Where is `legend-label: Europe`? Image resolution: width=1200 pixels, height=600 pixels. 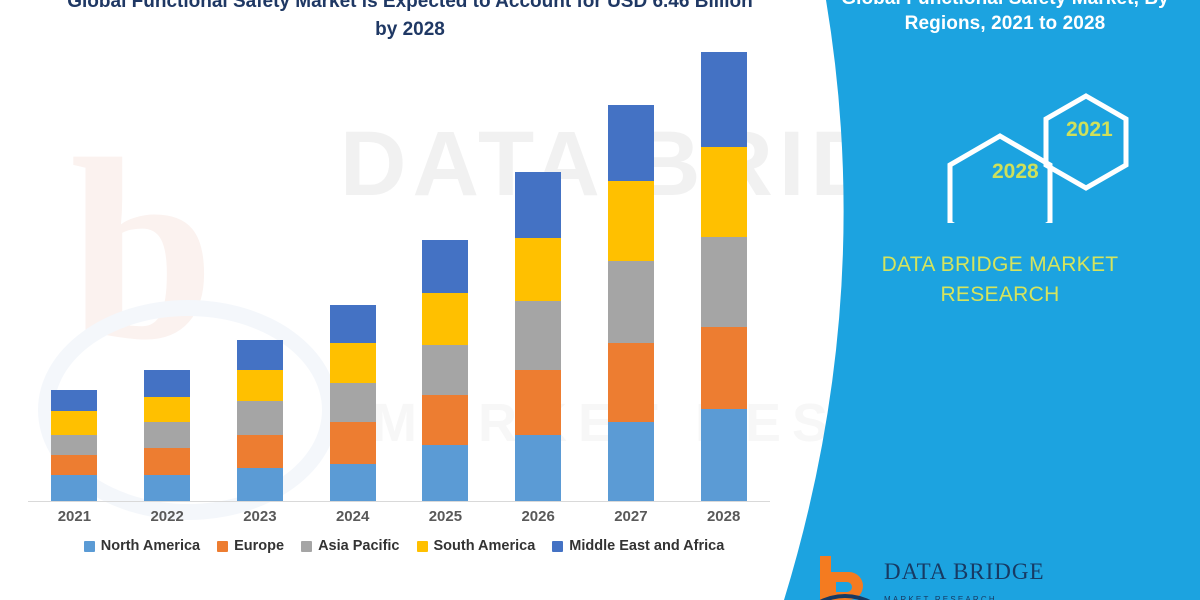
legend-label: Europe is located at coordinates (259, 546).